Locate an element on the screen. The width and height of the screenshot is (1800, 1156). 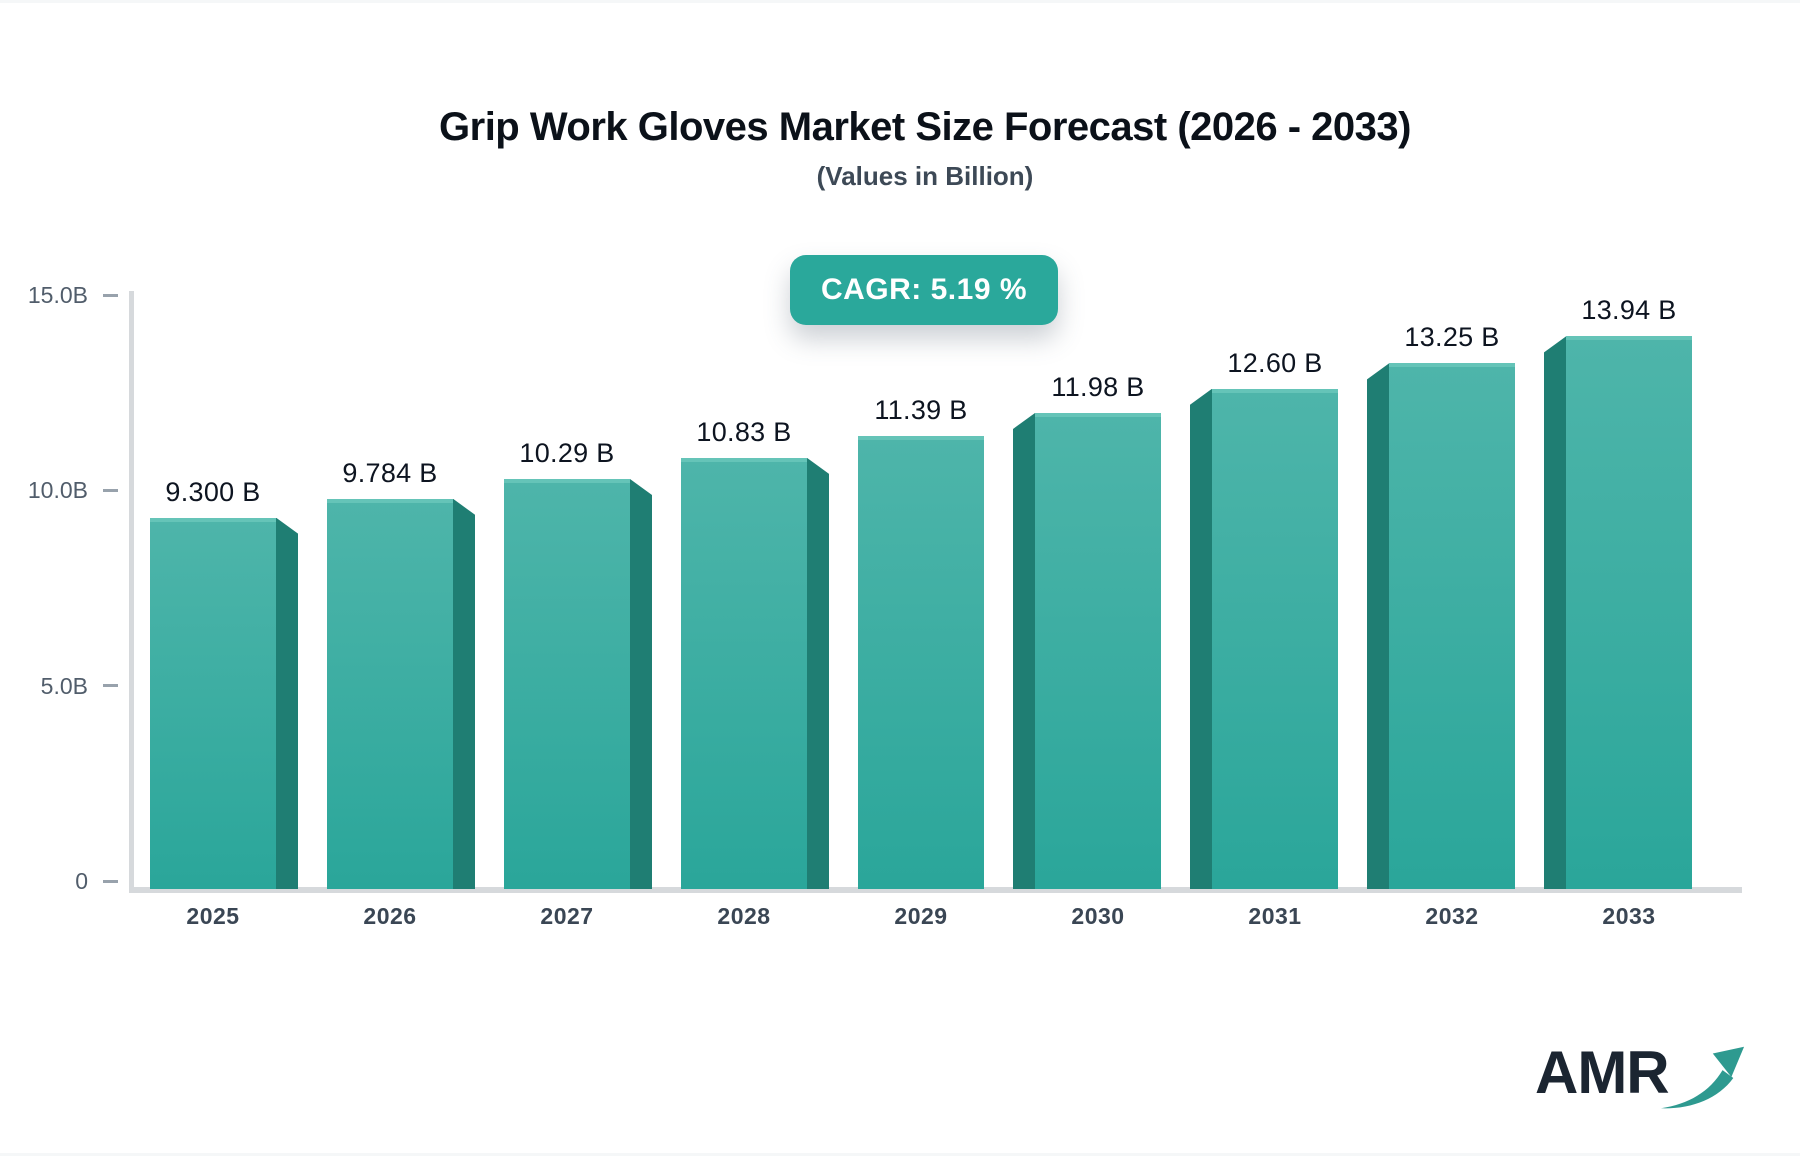
y-axis-line is located at coordinates (131, 592).